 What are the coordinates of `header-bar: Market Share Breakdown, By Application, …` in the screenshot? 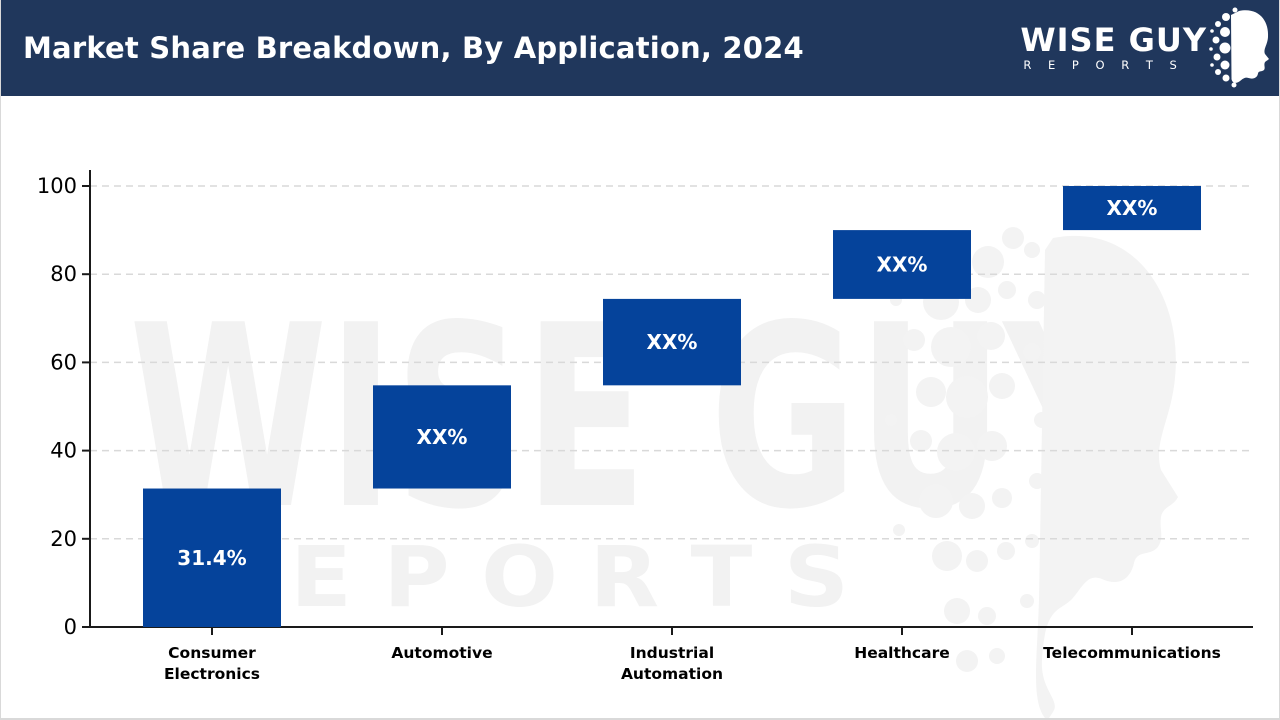 It's located at (640, 48).